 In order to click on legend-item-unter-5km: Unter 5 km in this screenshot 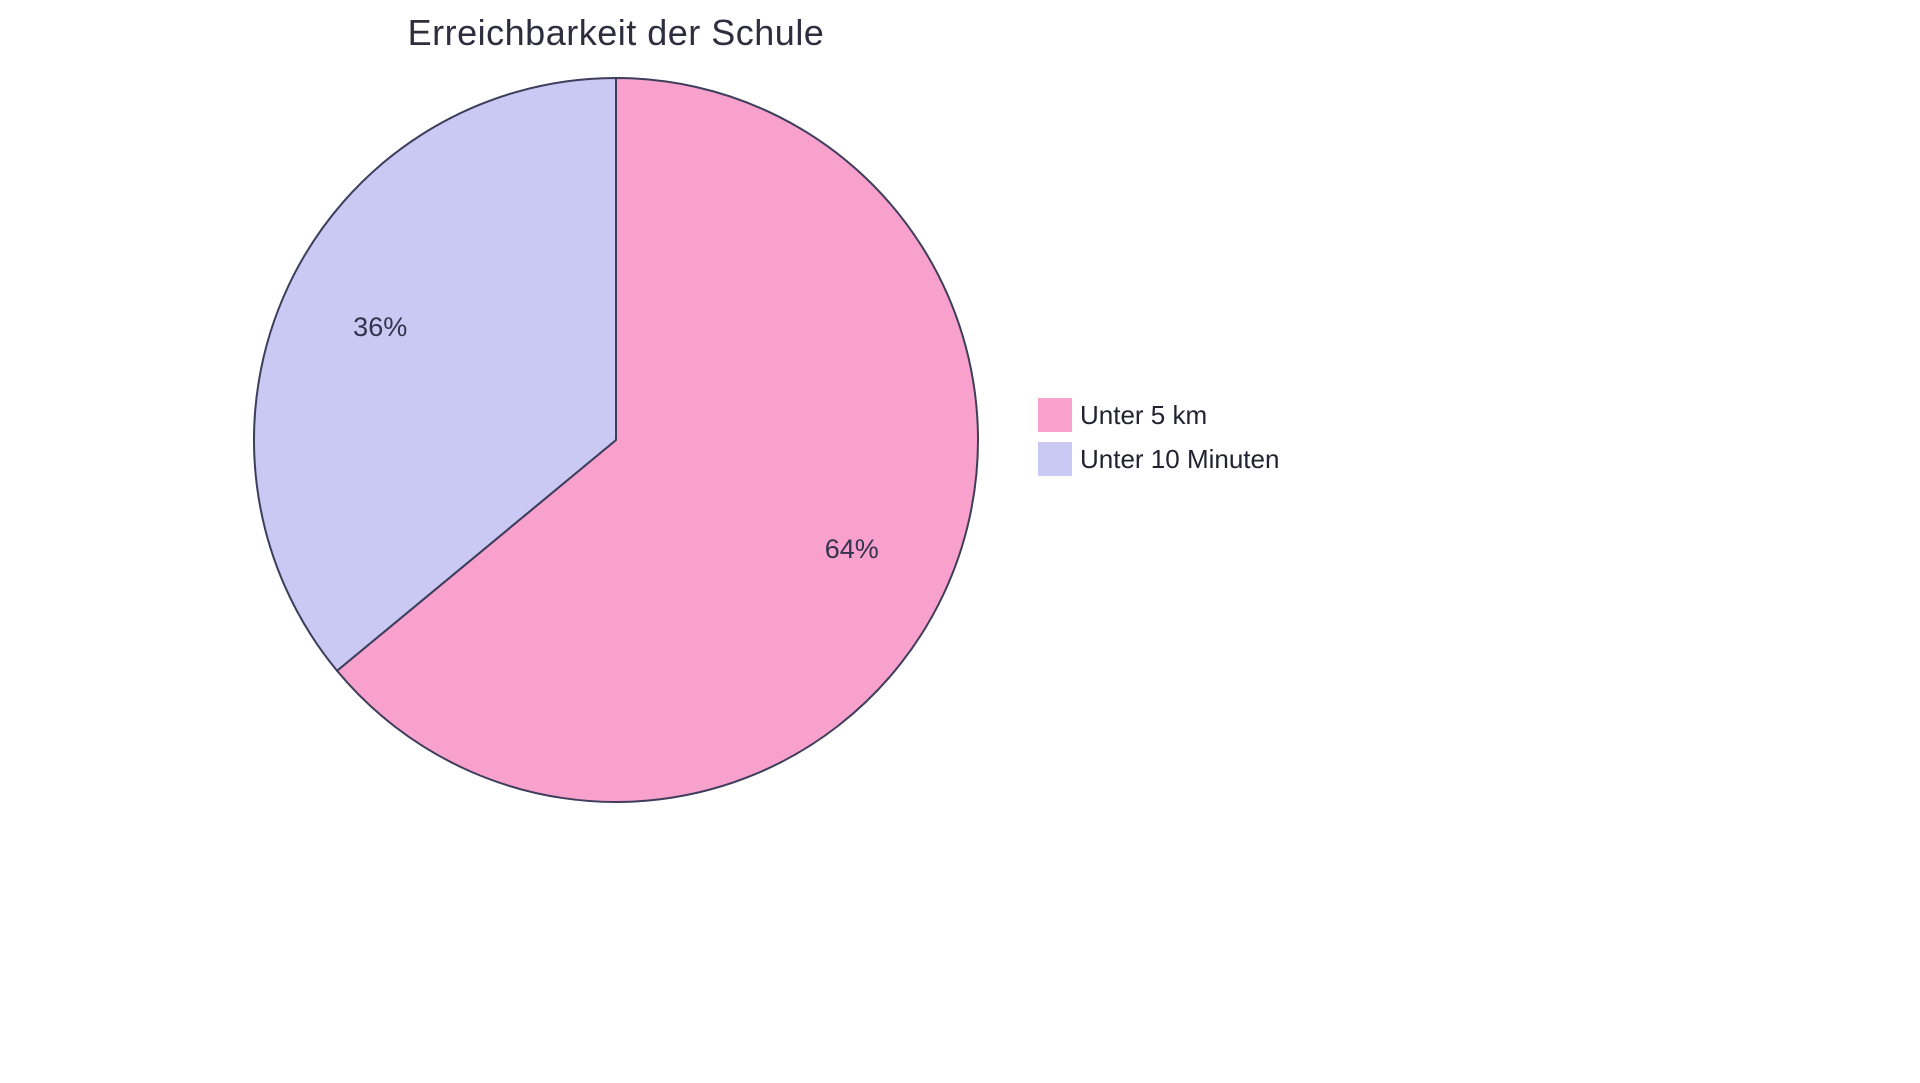, I will do `click(1158, 415)`.